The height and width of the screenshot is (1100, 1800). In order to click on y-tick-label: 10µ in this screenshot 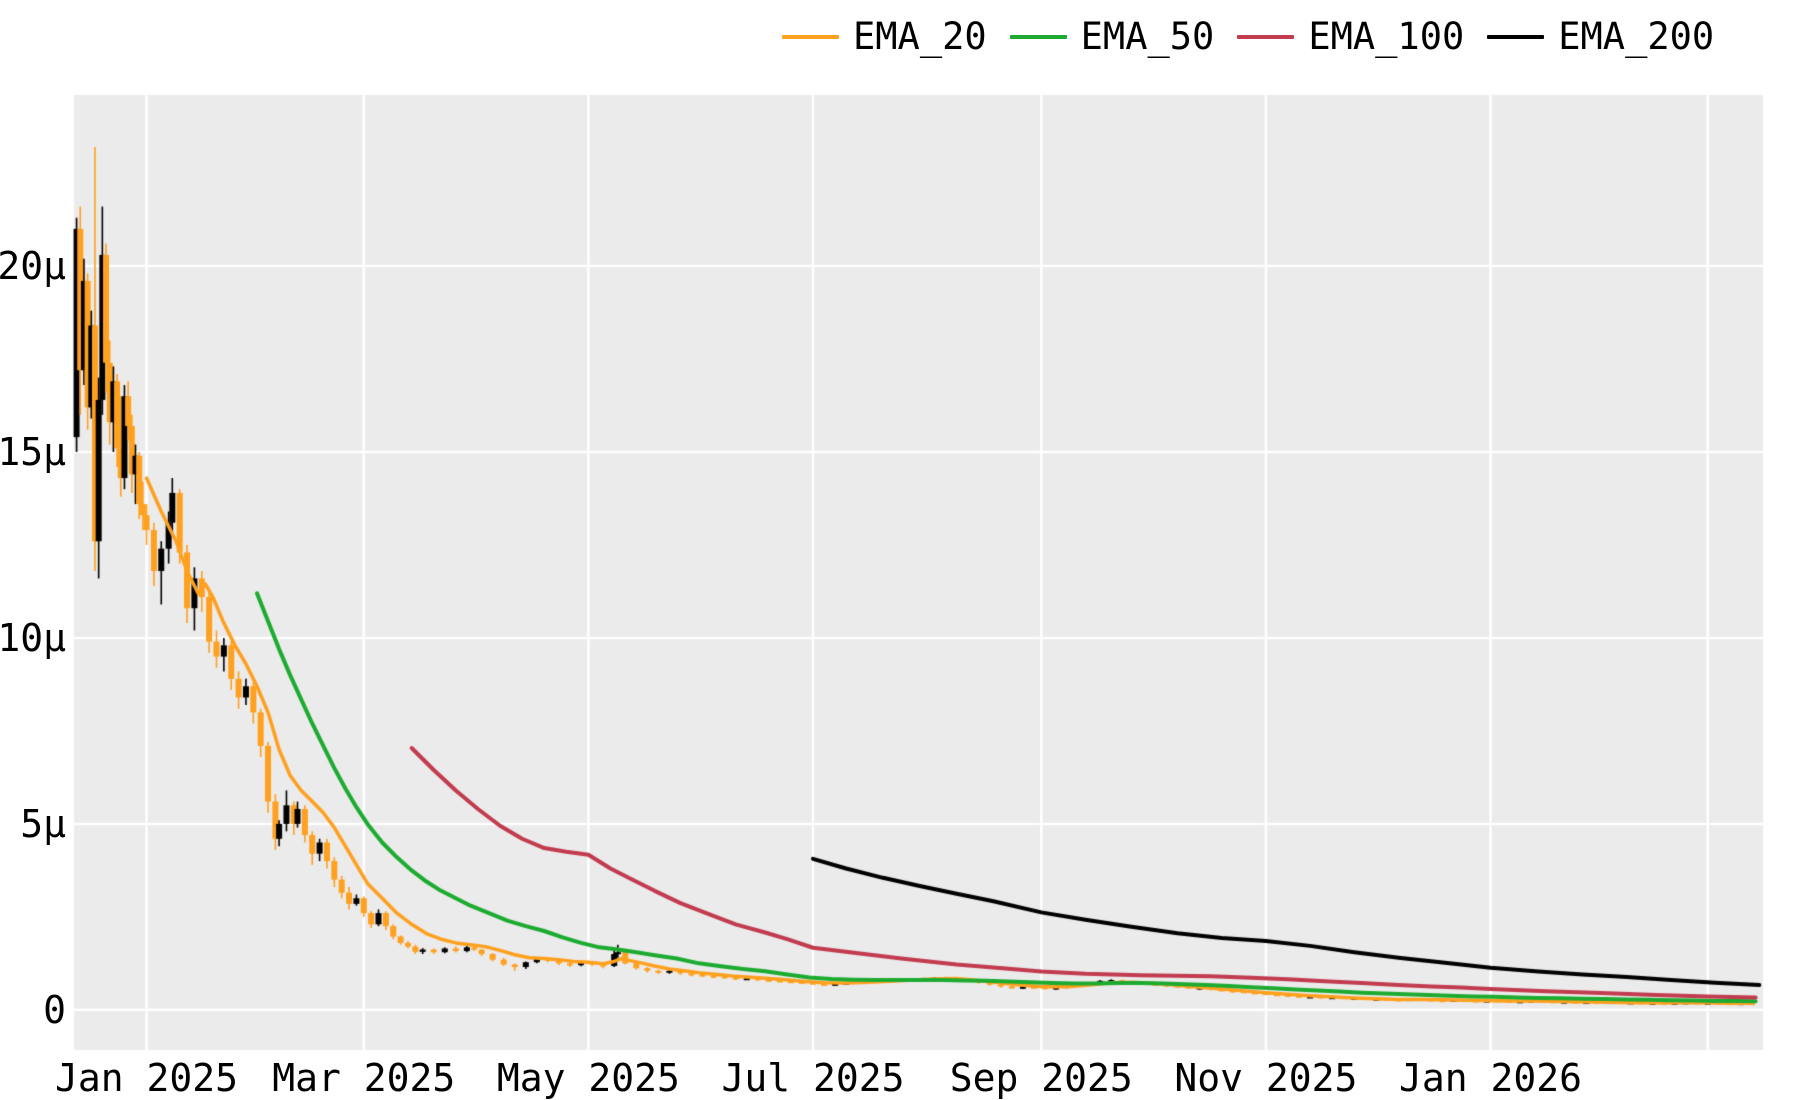, I will do `click(33, 637)`.